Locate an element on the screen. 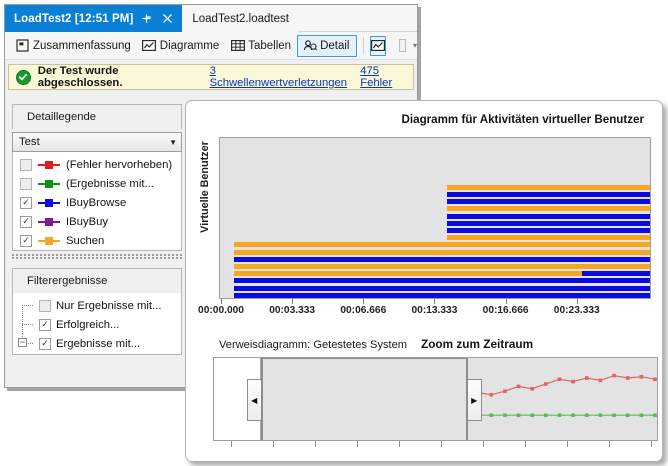 This screenshot has width=668, height=466. x-axis-tick-label: 00:13.333 is located at coordinates (434, 310).